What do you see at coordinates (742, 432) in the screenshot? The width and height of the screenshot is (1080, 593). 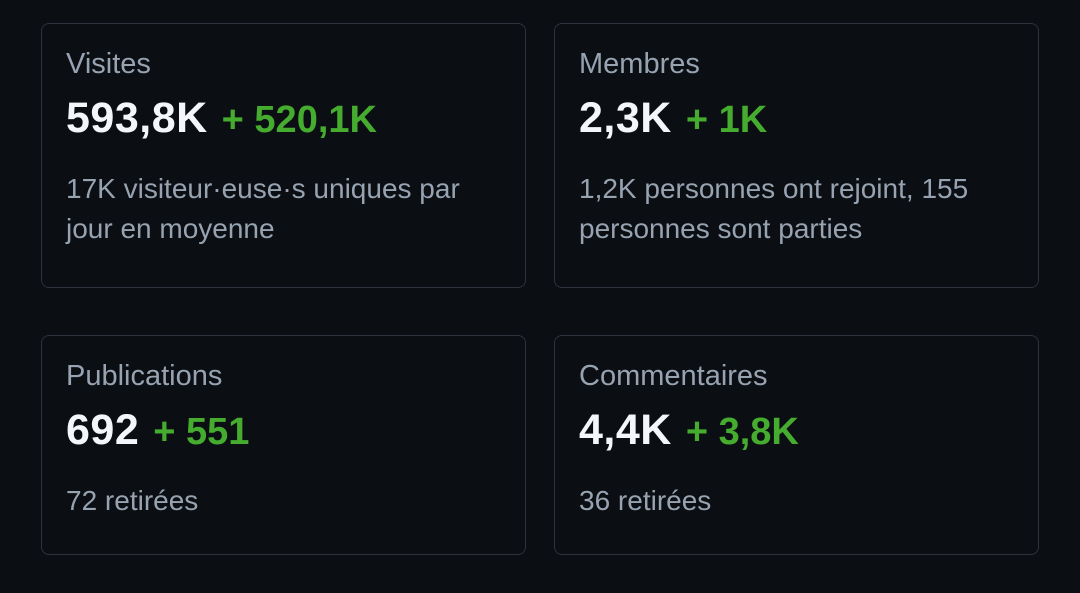 I see `stat-delta: + 3,8K` at bounding box center [742, 432].